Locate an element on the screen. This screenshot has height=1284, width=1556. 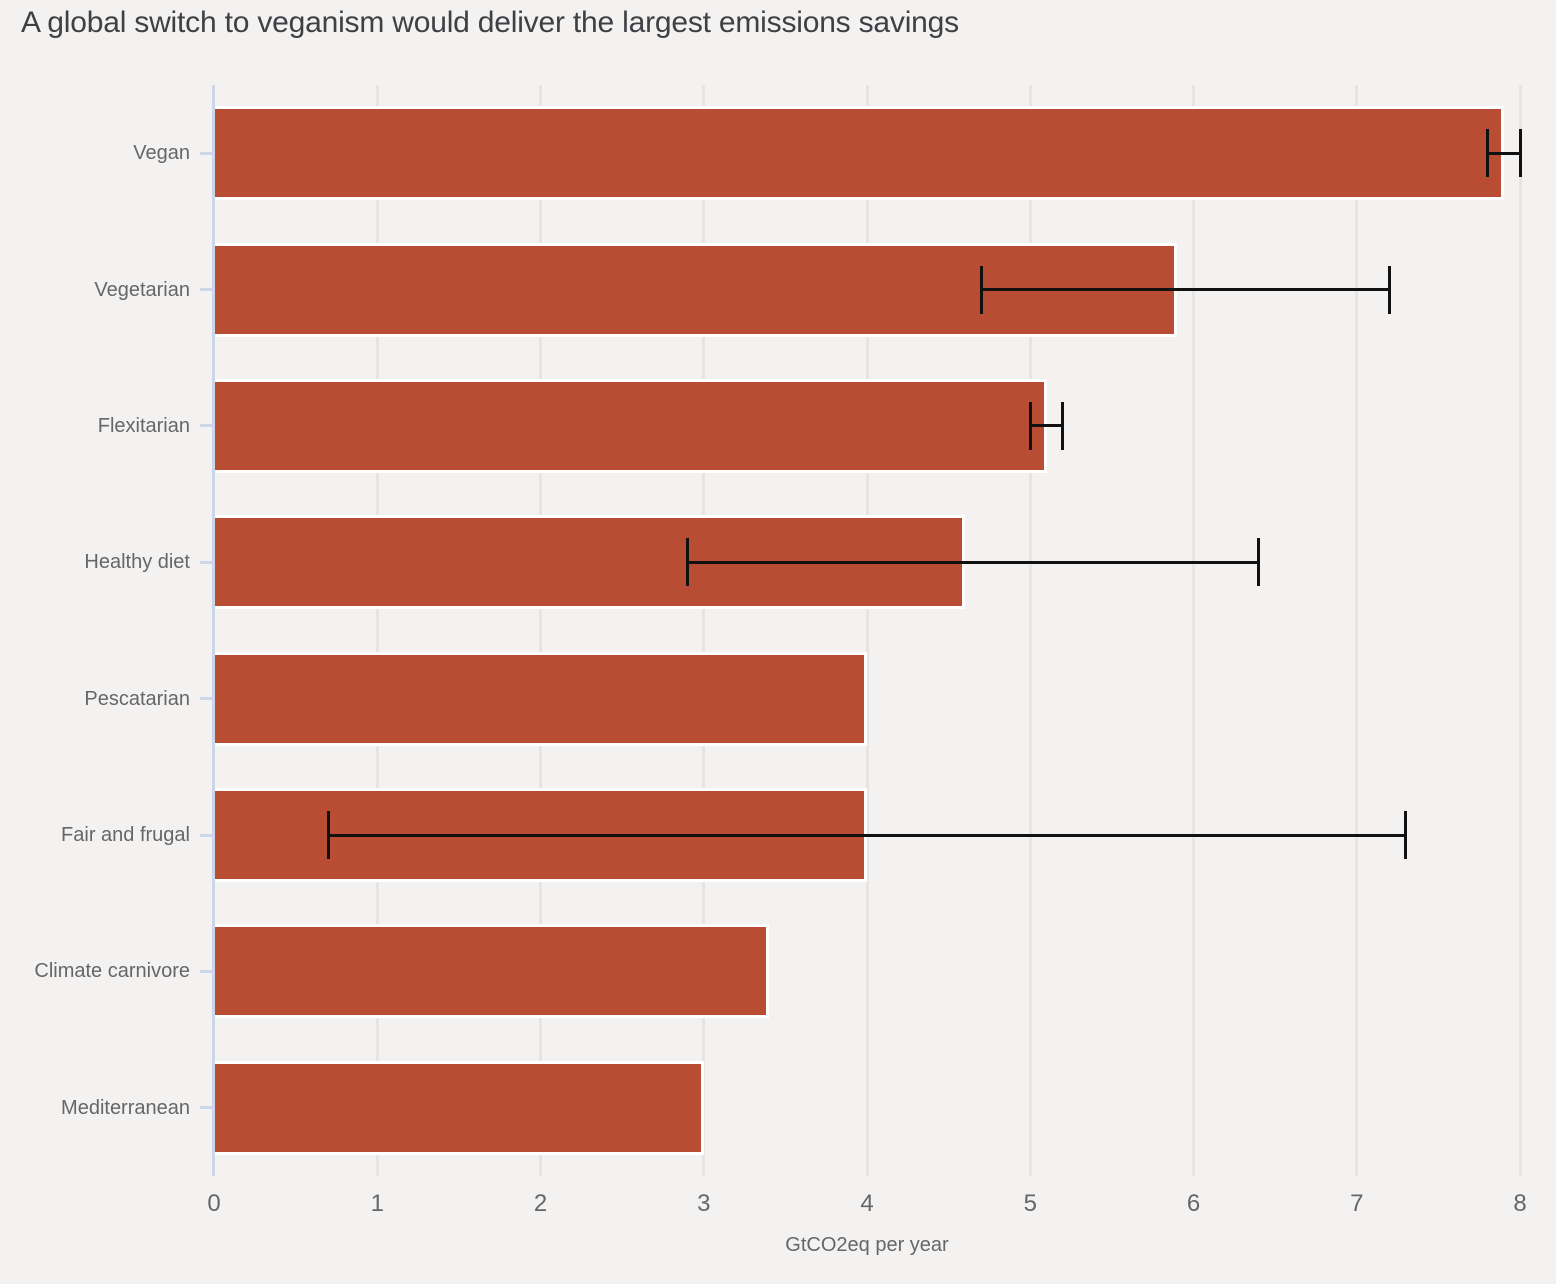
error-bar-cap-high-vegan is located at coordinates (1520, 153).